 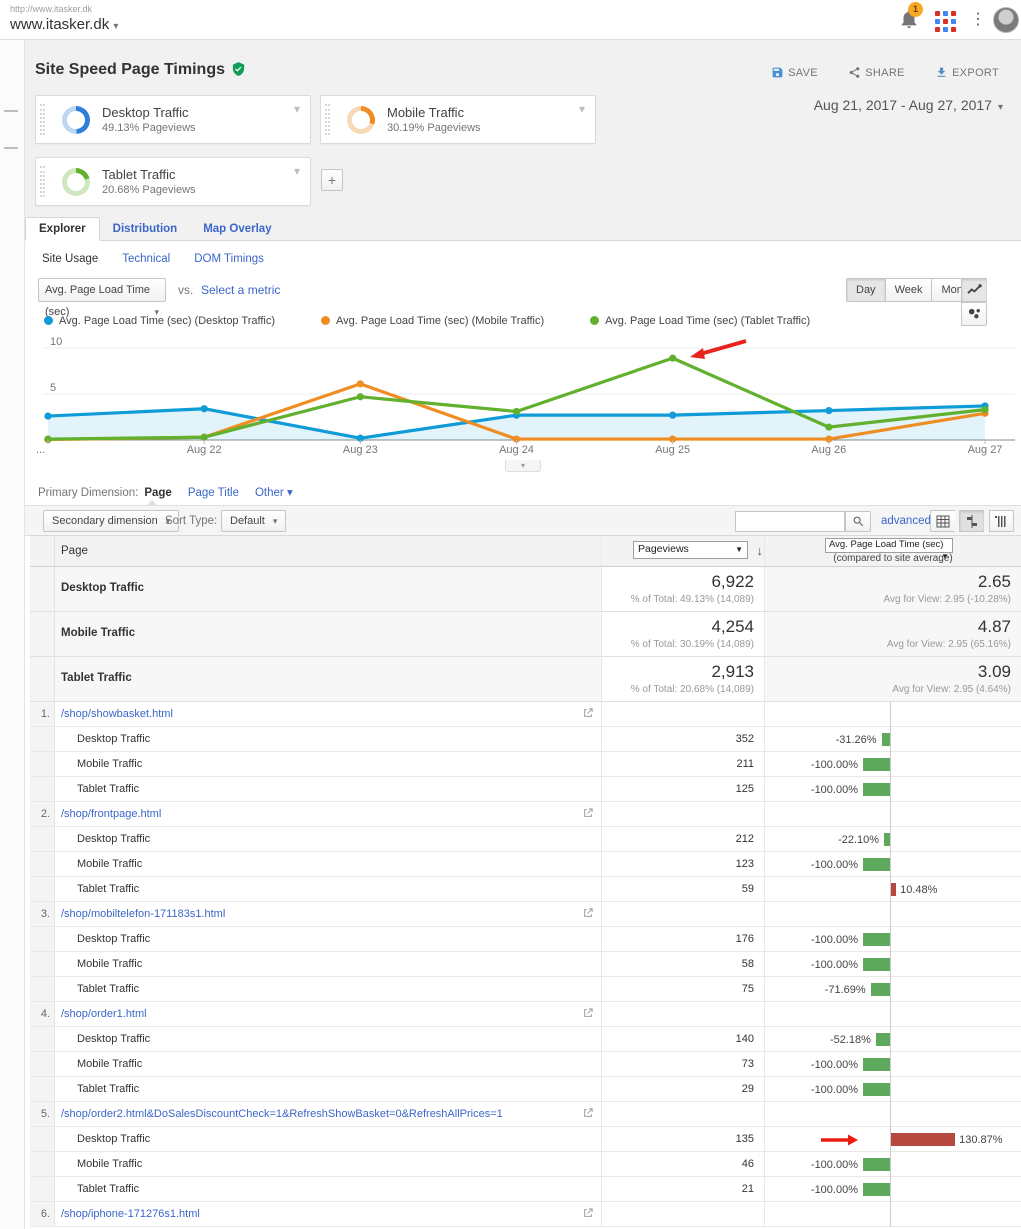 I want to click on date-range-selector: Aug 21, 2017 - Aug 27, 2017 ▾, so click(x=908, y=105).